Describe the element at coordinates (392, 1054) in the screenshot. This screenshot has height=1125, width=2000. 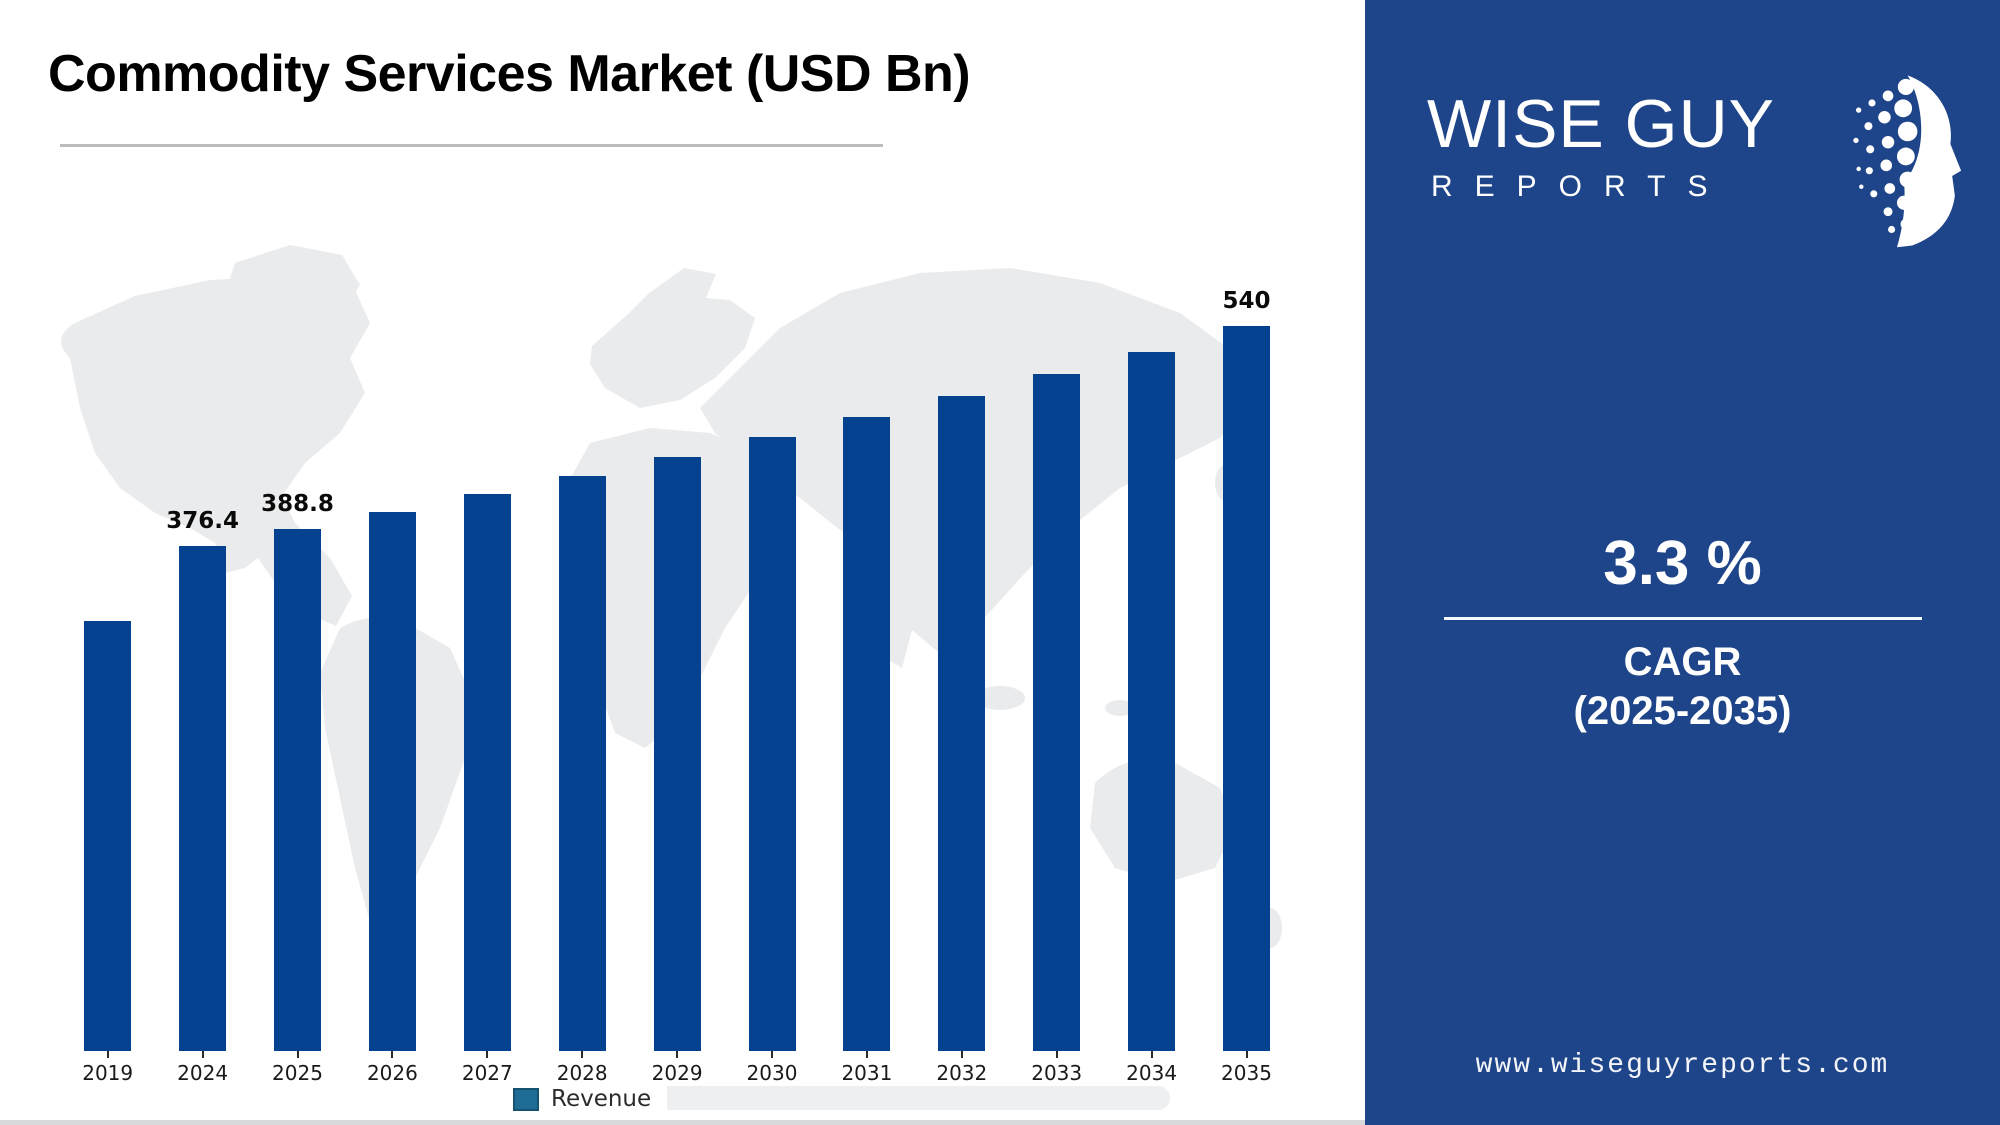
I see `x-axis-tick-2026` at that location.